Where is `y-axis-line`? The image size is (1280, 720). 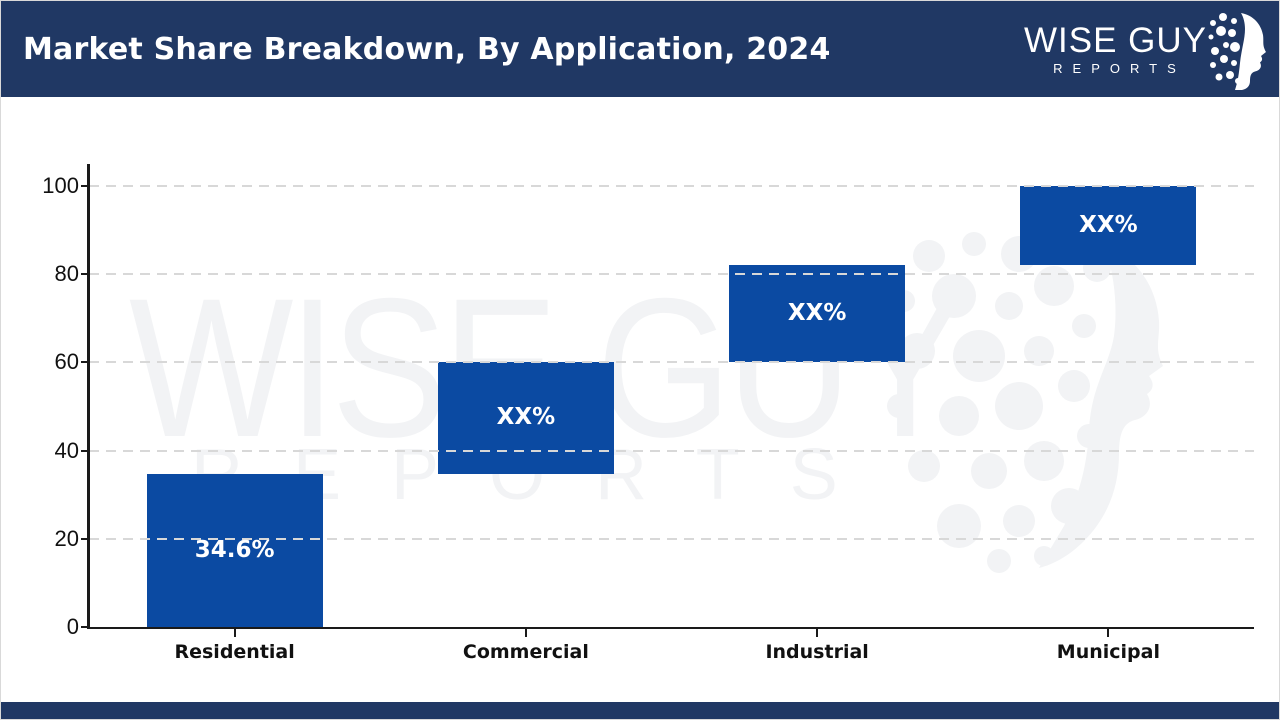
y-axis-line is located at coordinates (88, 396).